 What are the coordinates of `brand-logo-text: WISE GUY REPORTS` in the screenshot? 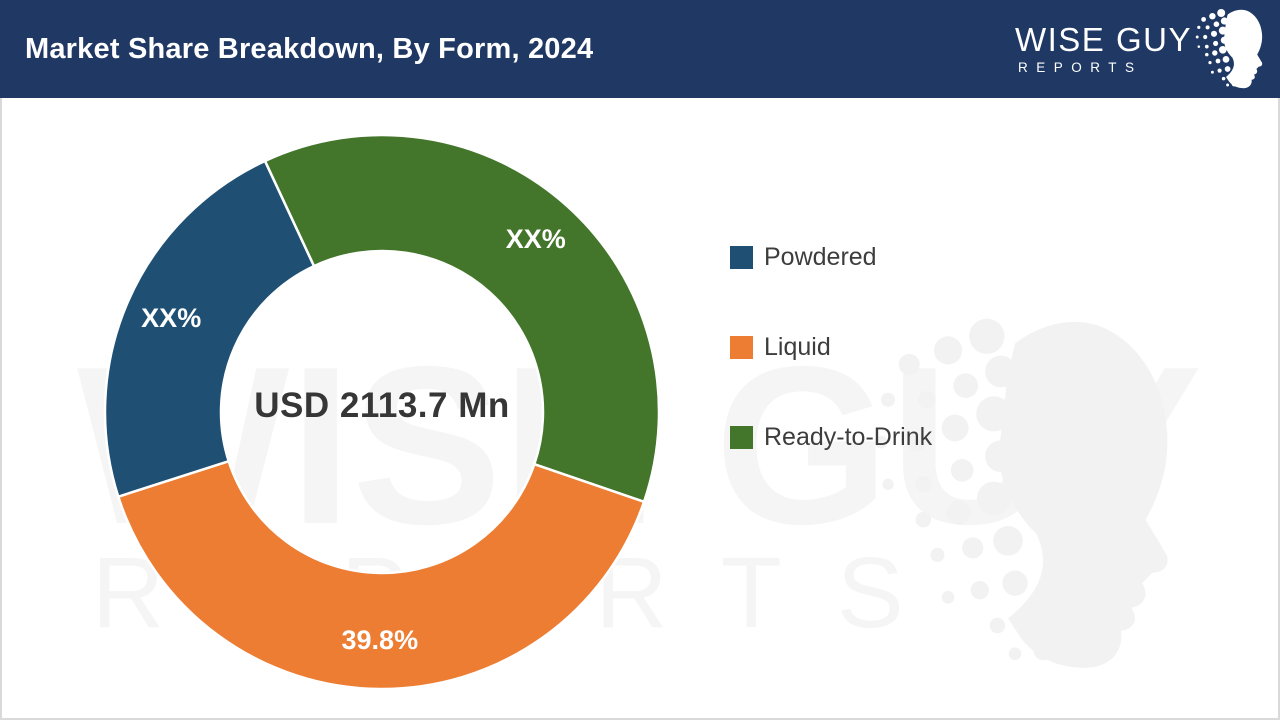 It's located at (1103, 49).